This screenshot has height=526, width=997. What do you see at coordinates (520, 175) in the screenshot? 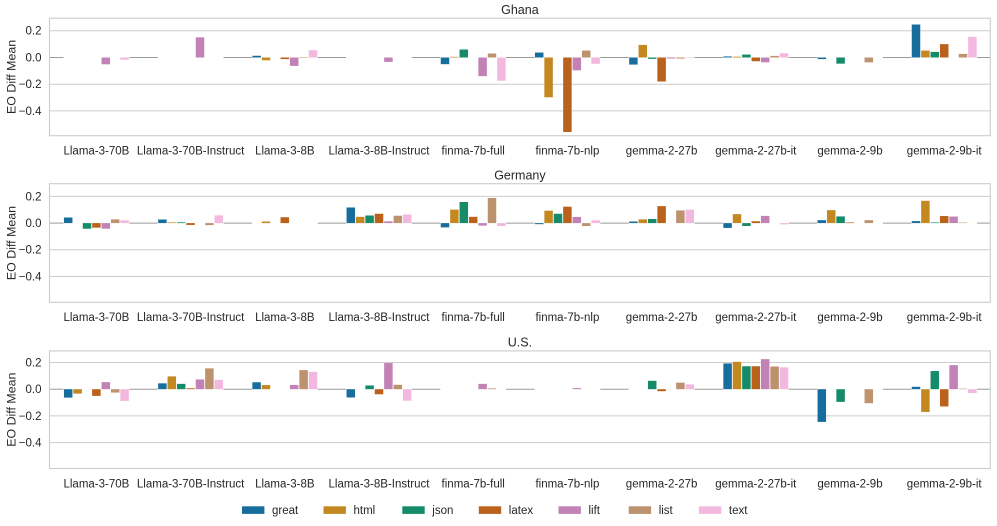
I see `svg-text: Germany` at bounding box center [520, 175].